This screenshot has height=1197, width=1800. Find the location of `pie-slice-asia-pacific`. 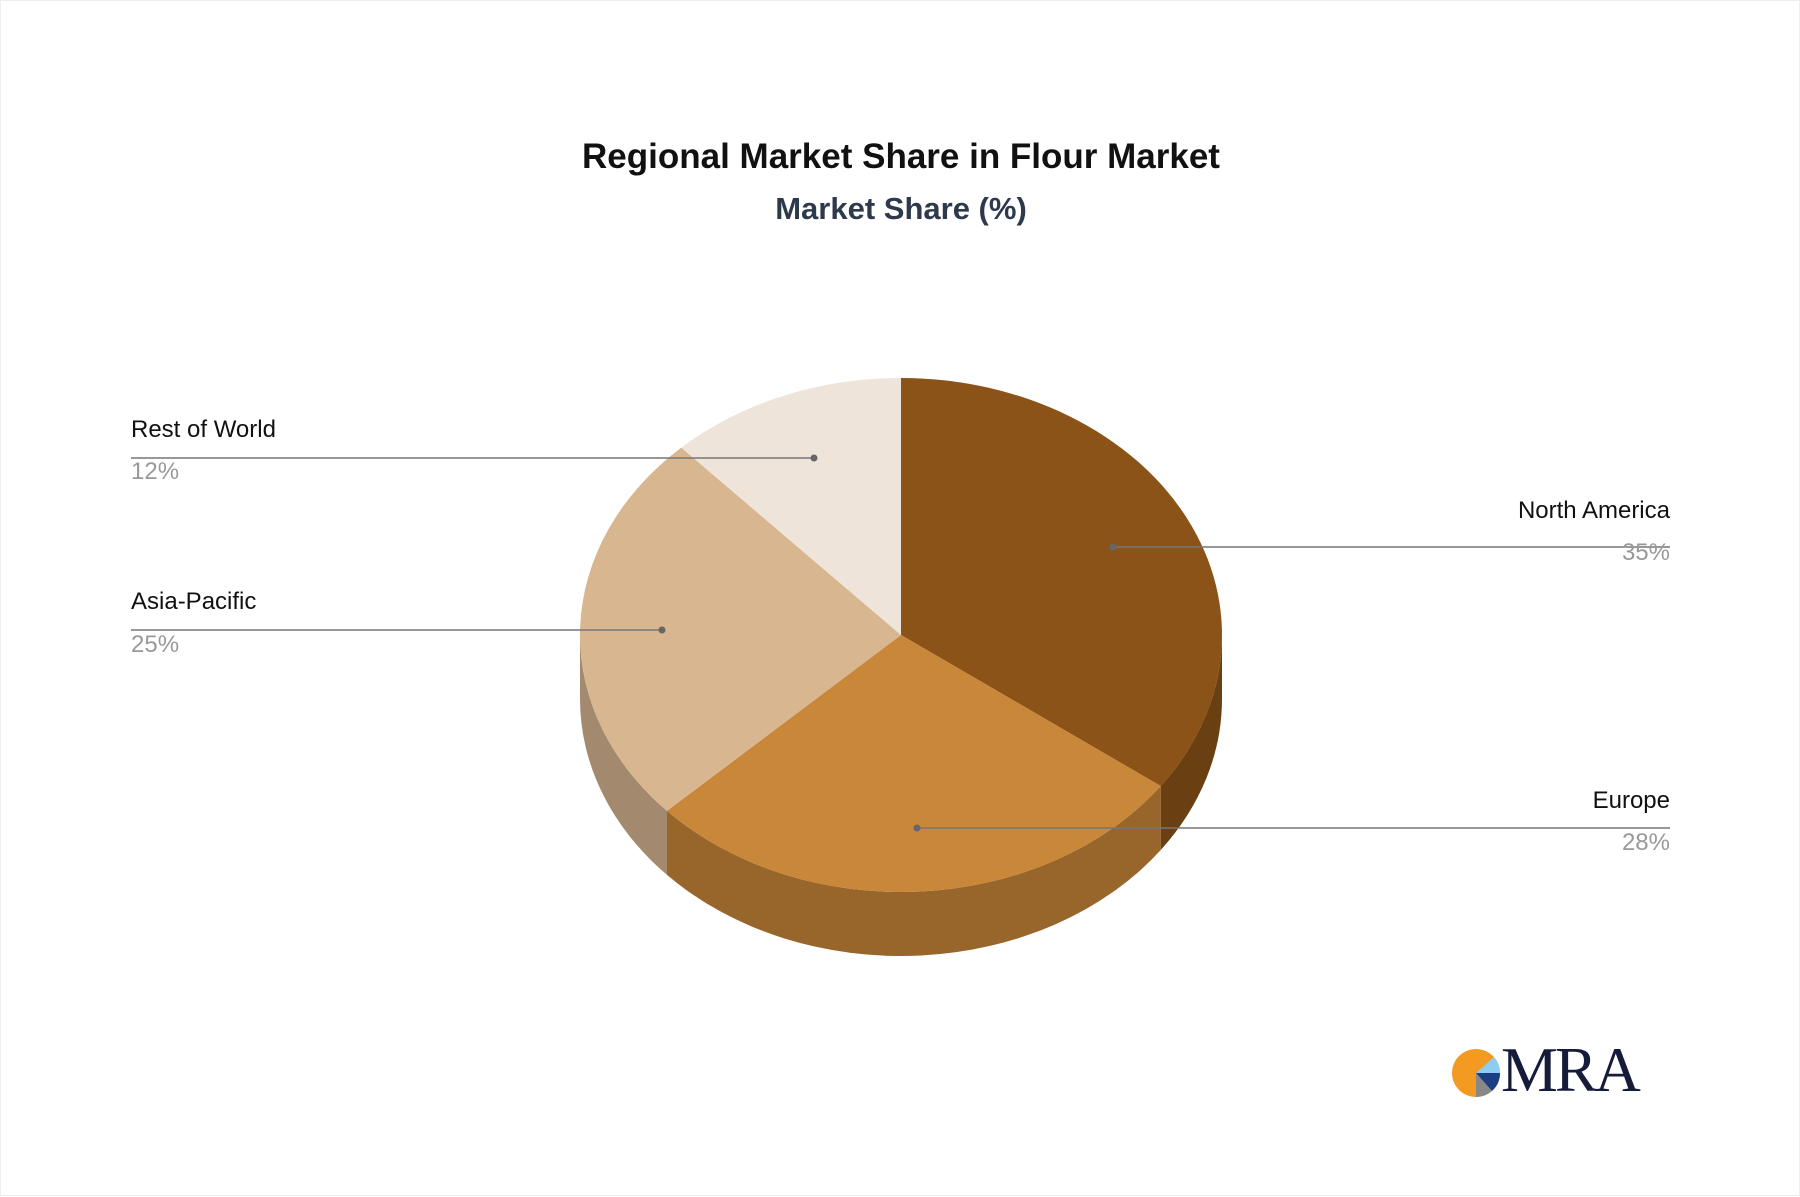

pie-slice-asia-pacific is located at coordinates (740, 629).